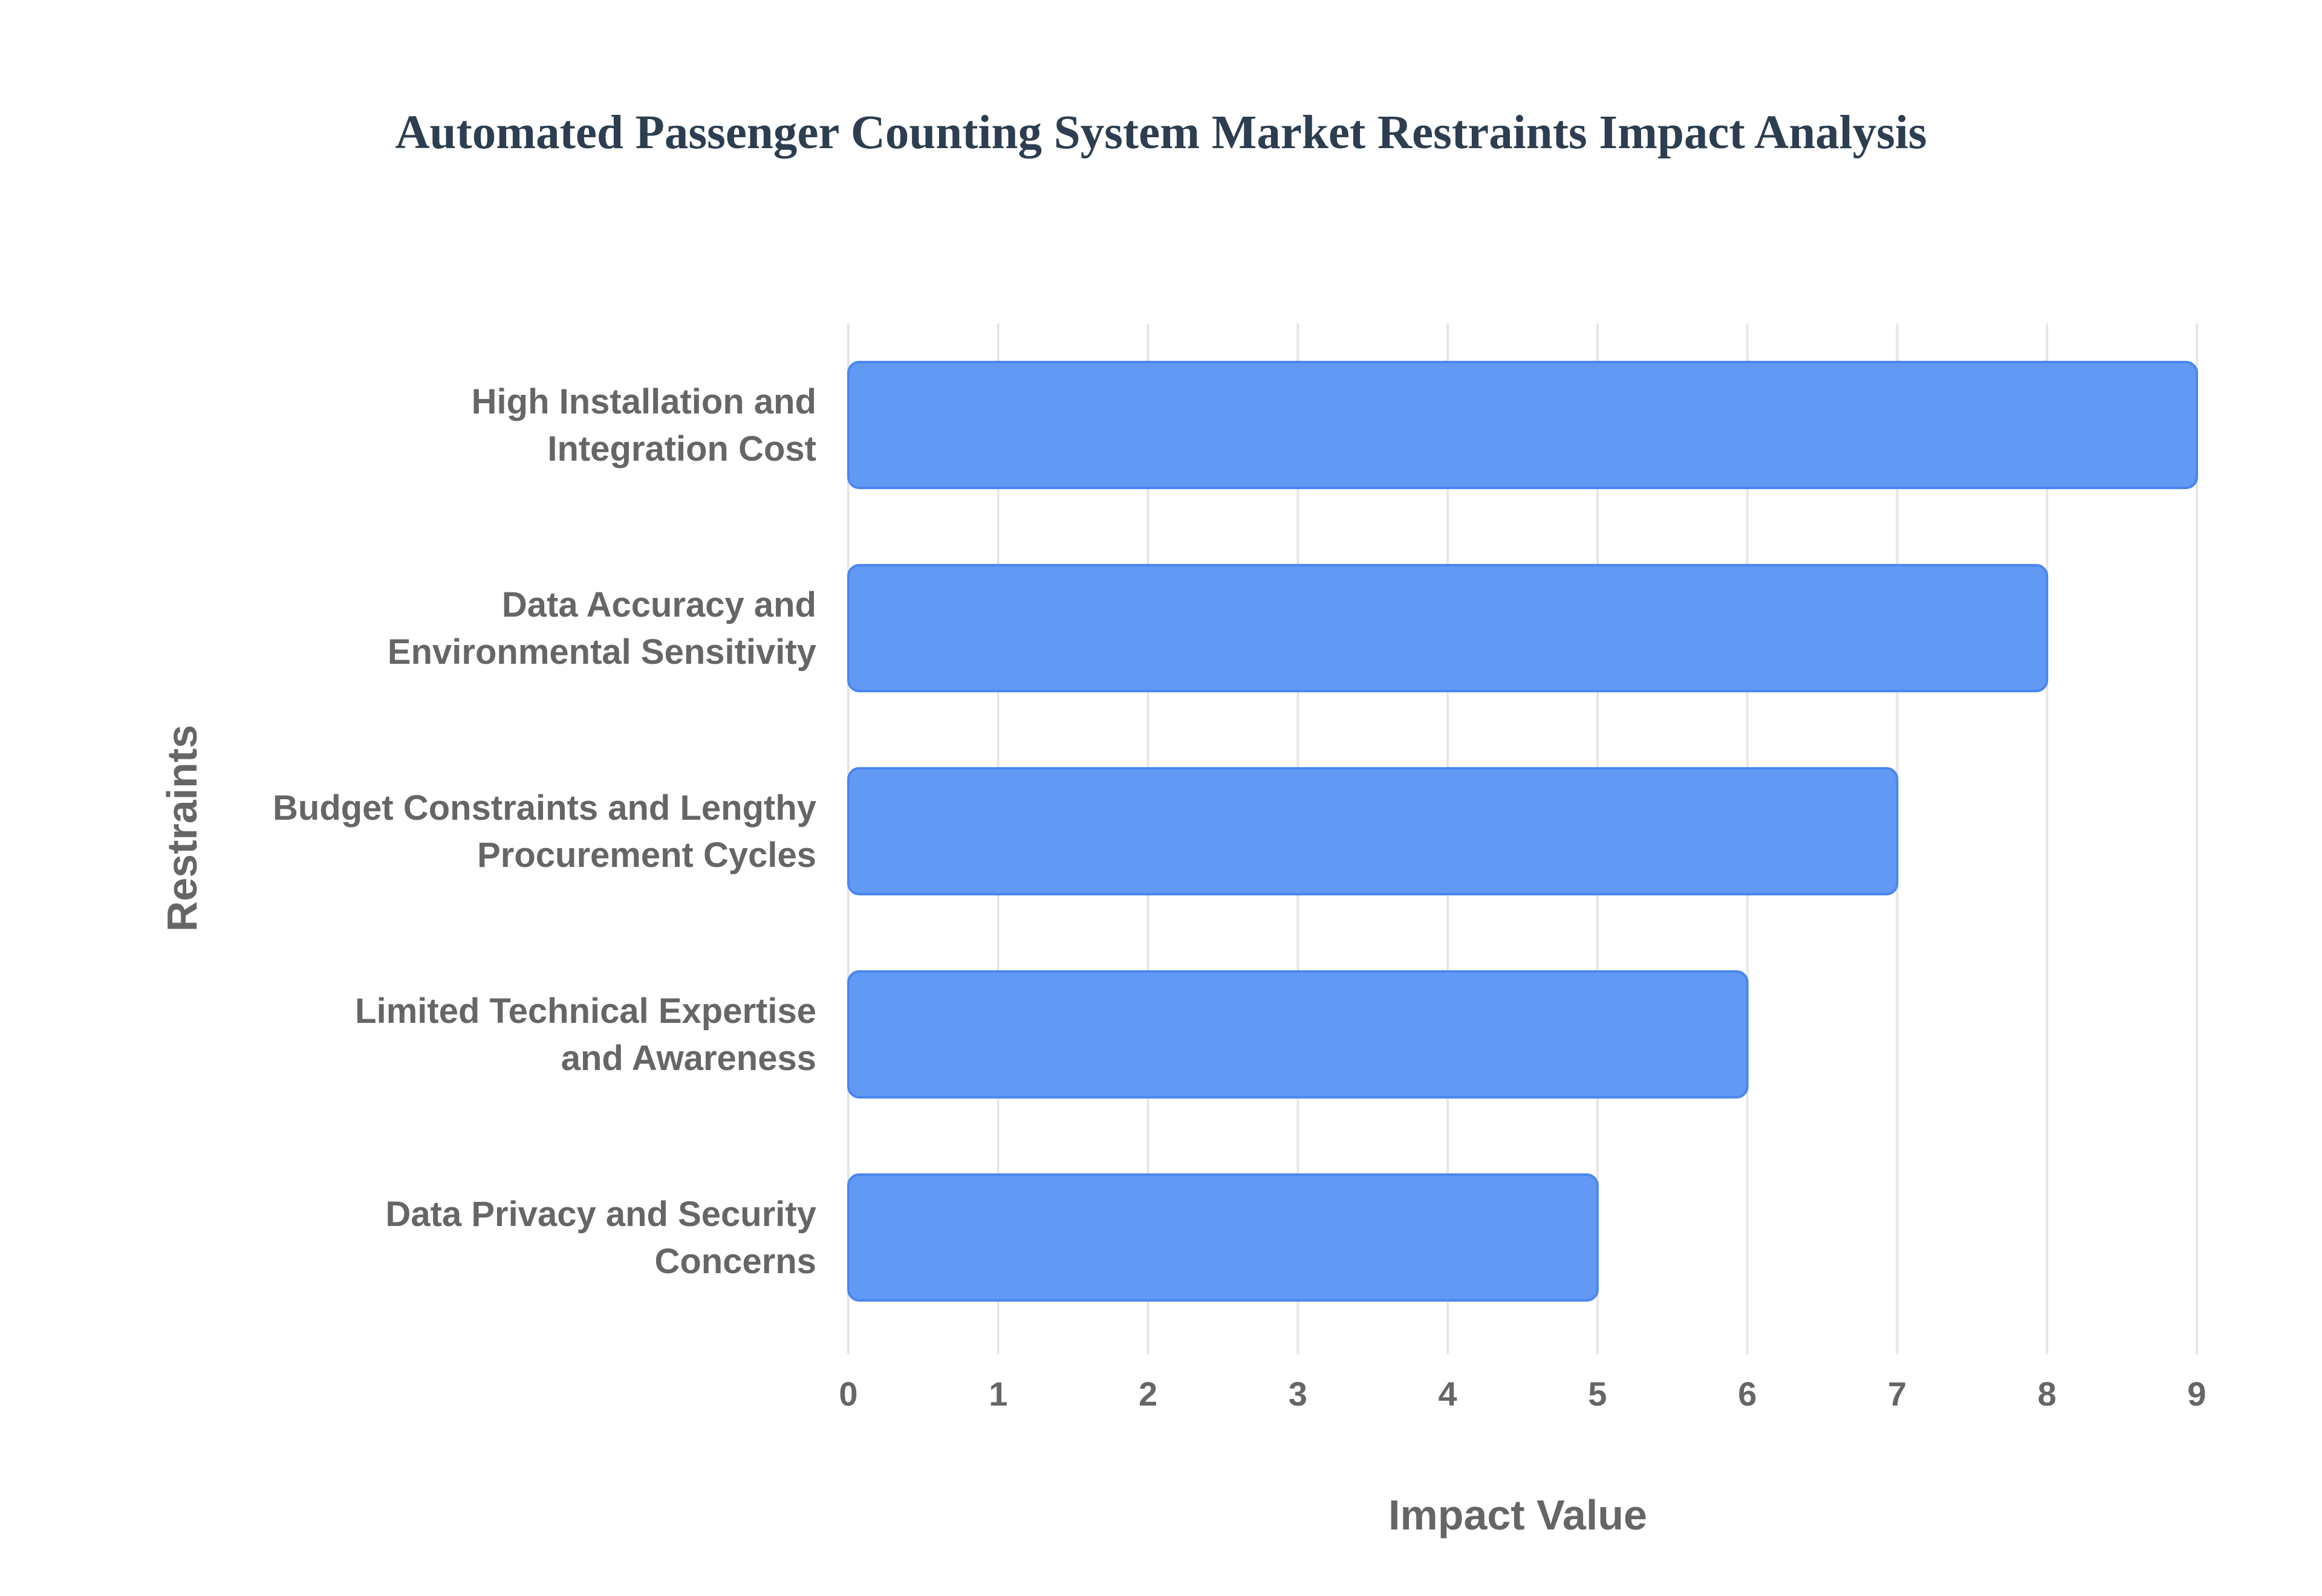 This screenshot has width=2322, height=1596. I want to click on category-label: Data Privacy and Security Concerns, so click(601, 1238).